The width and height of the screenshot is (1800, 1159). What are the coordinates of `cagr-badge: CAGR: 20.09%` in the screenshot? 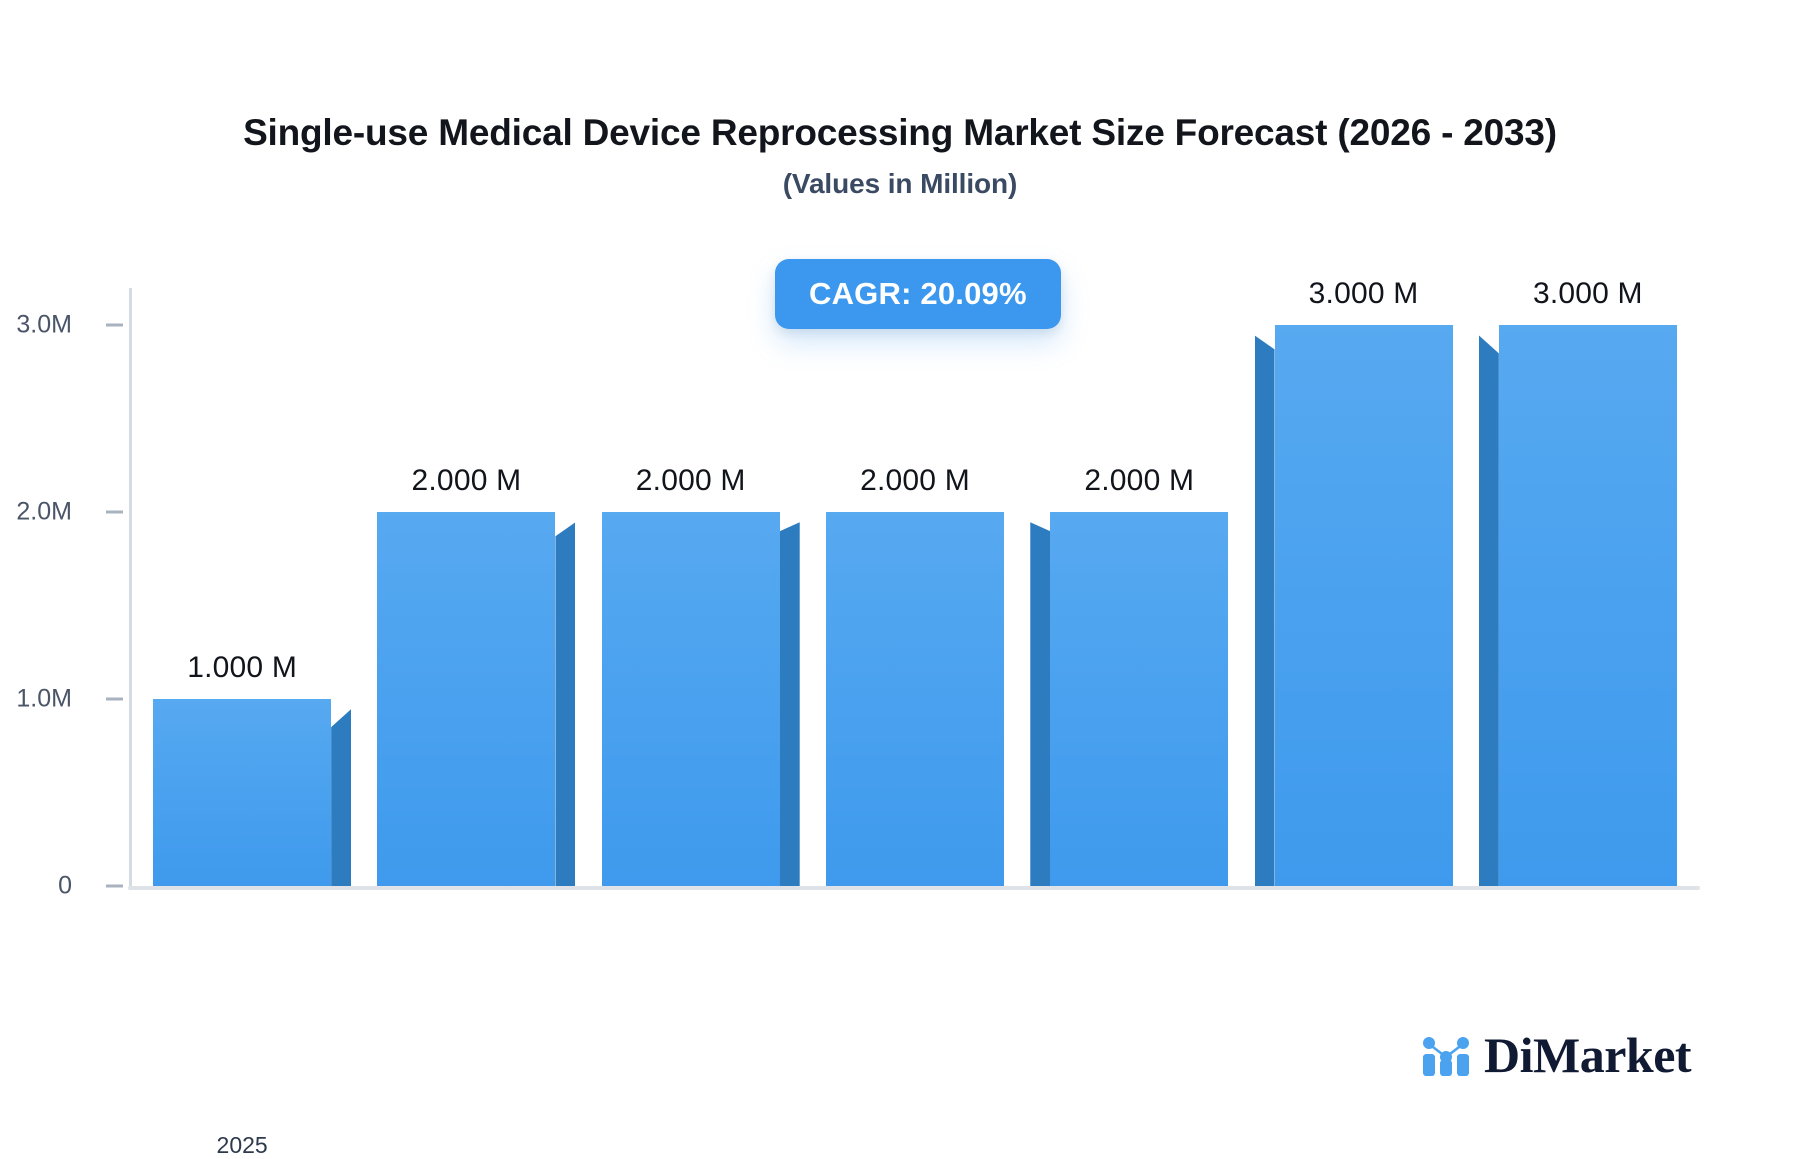 It's located at (918, 294).